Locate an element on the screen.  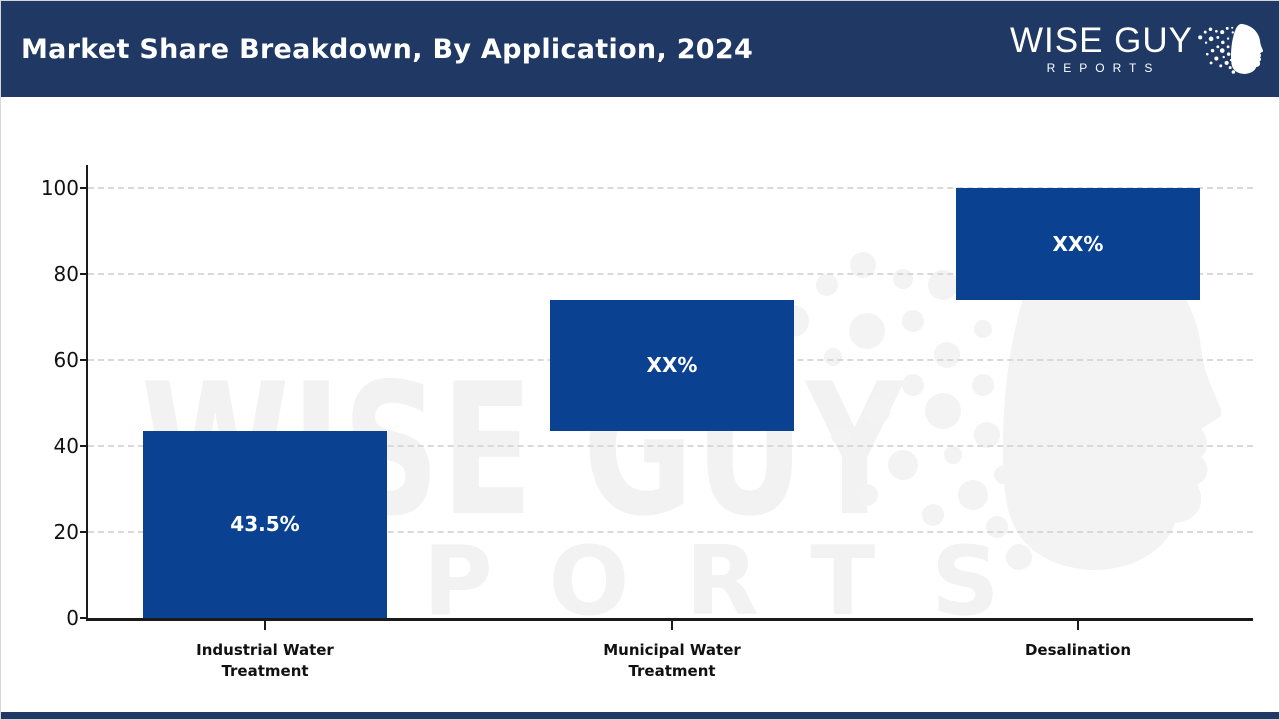
brand-logo: WISE GUY REPORTS is located at coordinates (1144, 49).